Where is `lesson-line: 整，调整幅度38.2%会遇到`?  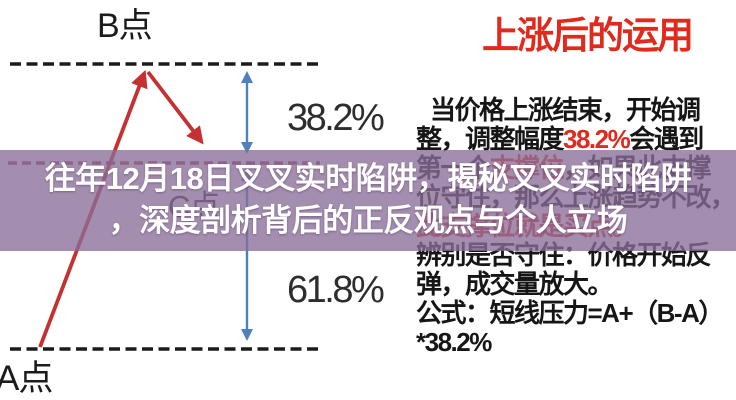 lesson-line: 整，调整幅度38.2%会遇到 is located at coordinates (560, 139).